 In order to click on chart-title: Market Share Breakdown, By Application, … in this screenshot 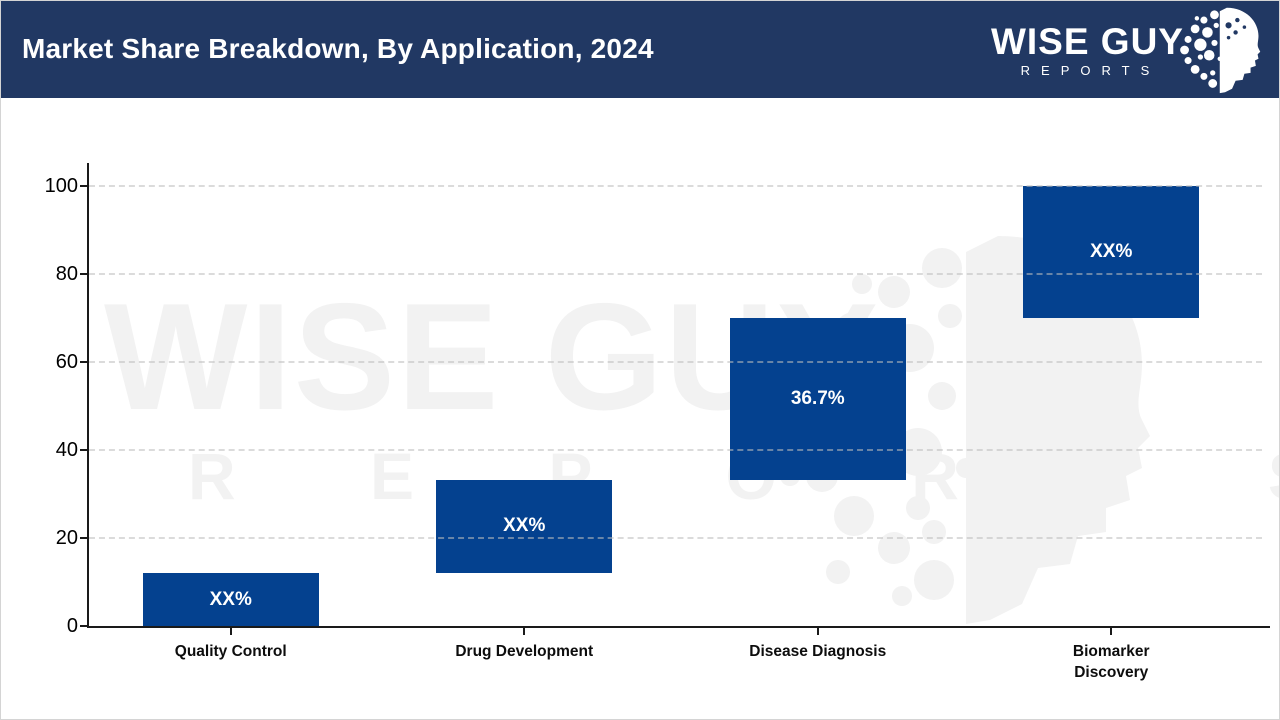, I will do `click(338, 48)`.